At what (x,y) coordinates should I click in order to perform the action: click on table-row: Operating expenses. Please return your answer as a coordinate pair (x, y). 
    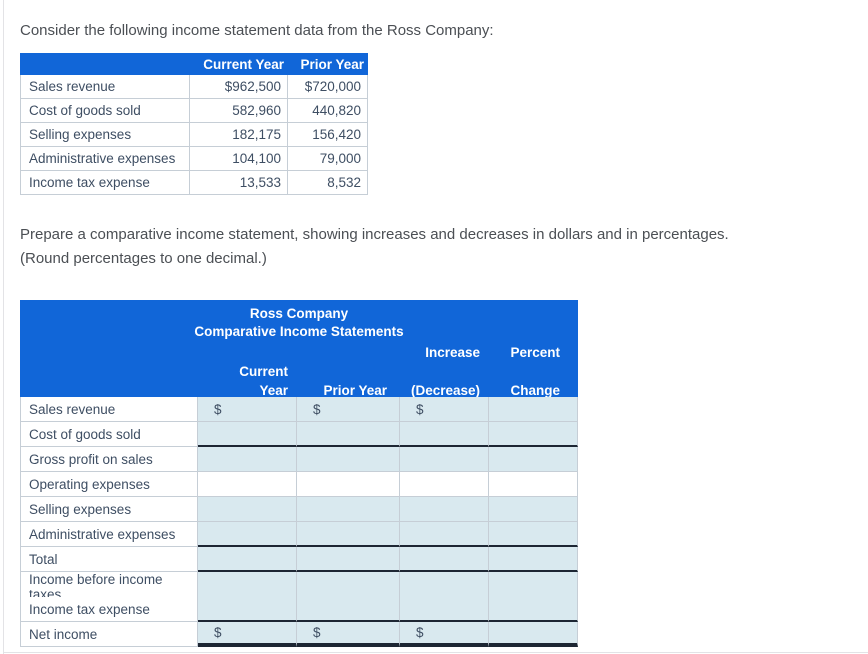
    Looking at the image, I should click on (299, 484).